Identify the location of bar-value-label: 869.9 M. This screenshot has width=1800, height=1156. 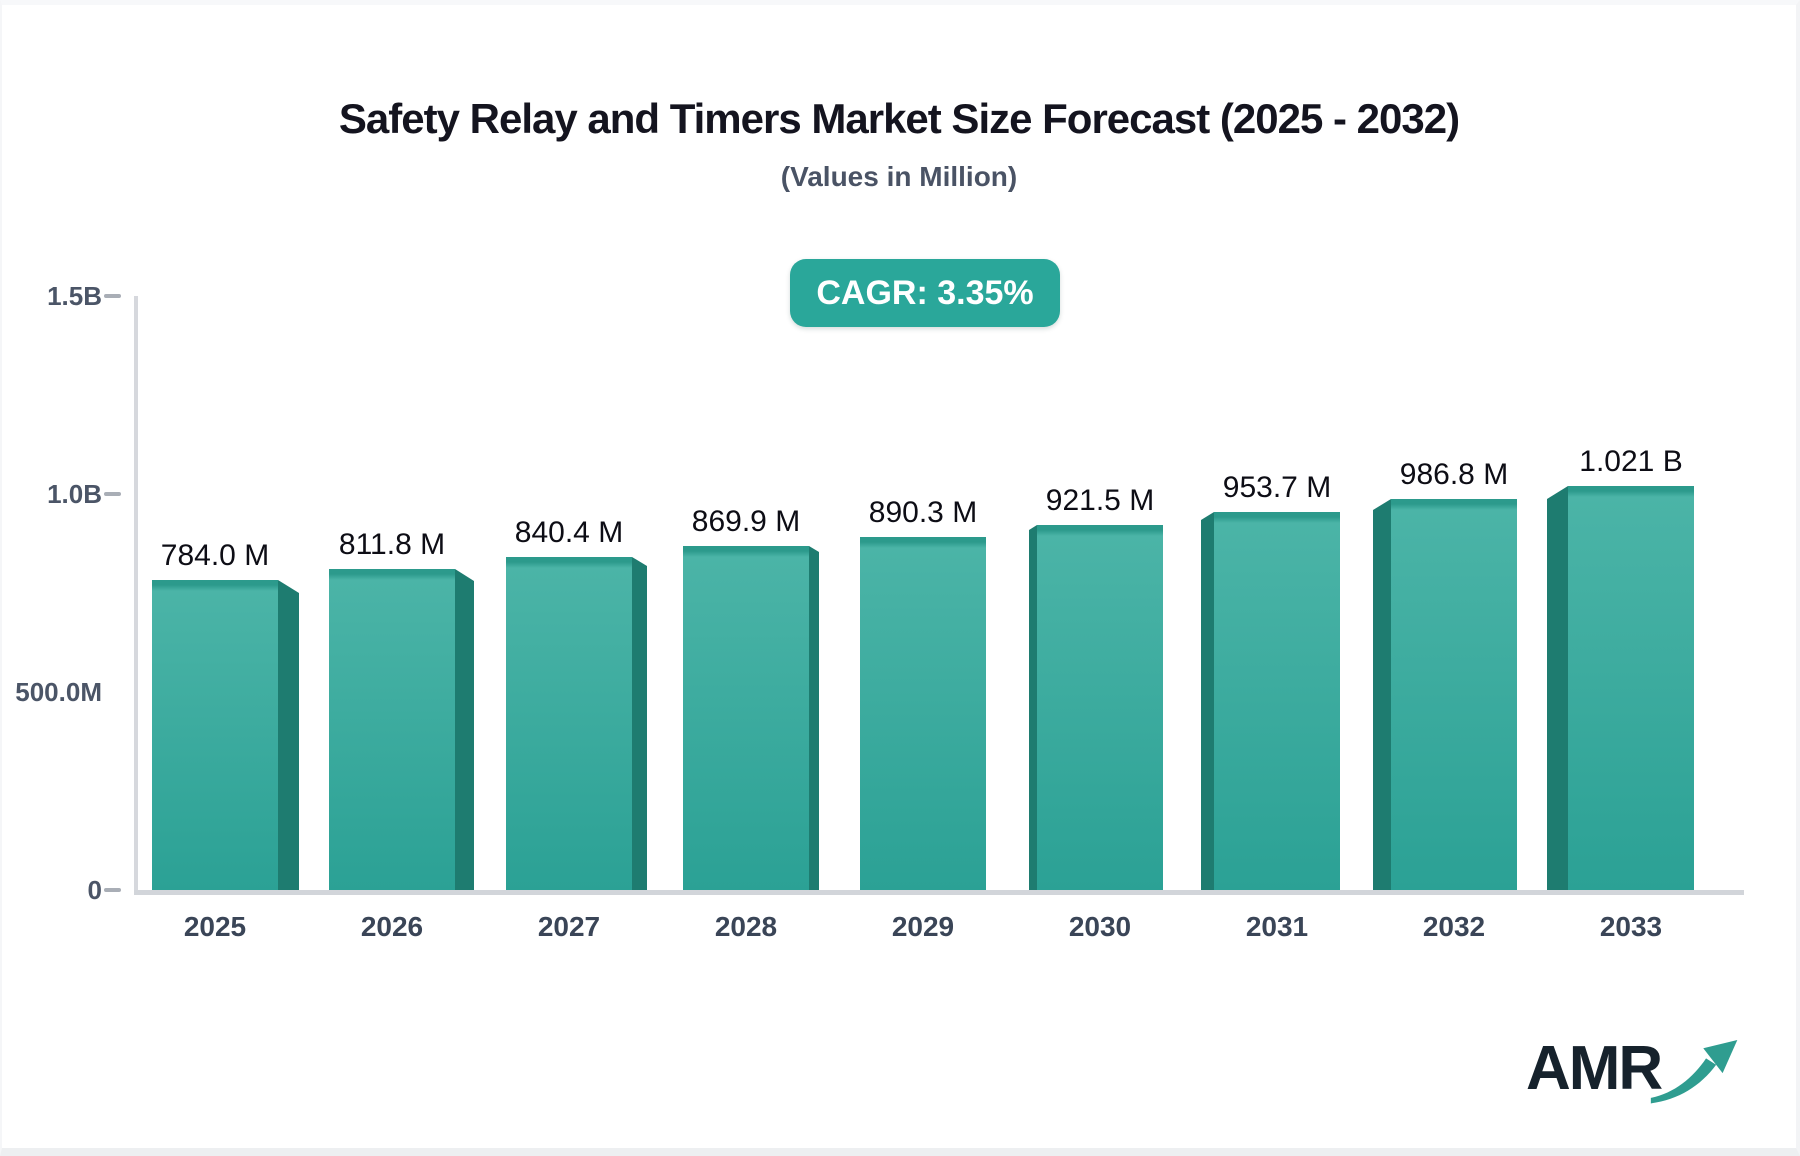
(746, 521).